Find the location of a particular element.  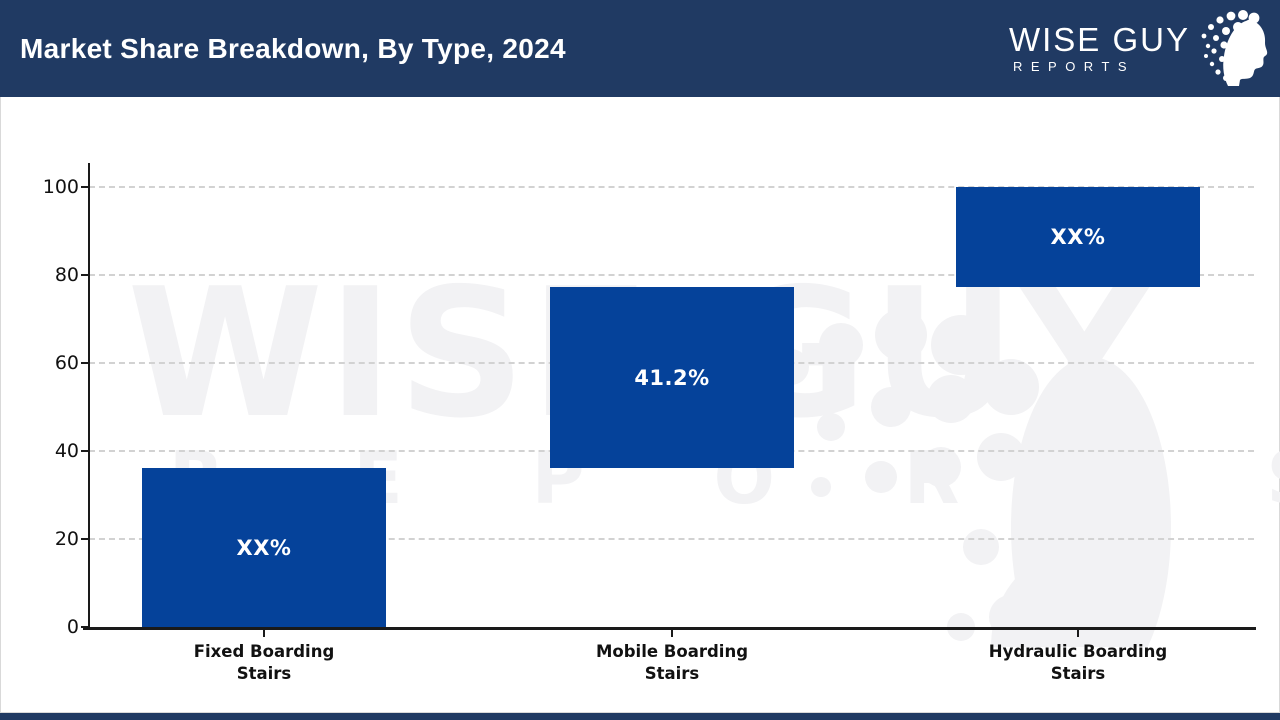

chart-title: Market Share Breakdown, By Type, 2024 is located at coordinates (293, 48).